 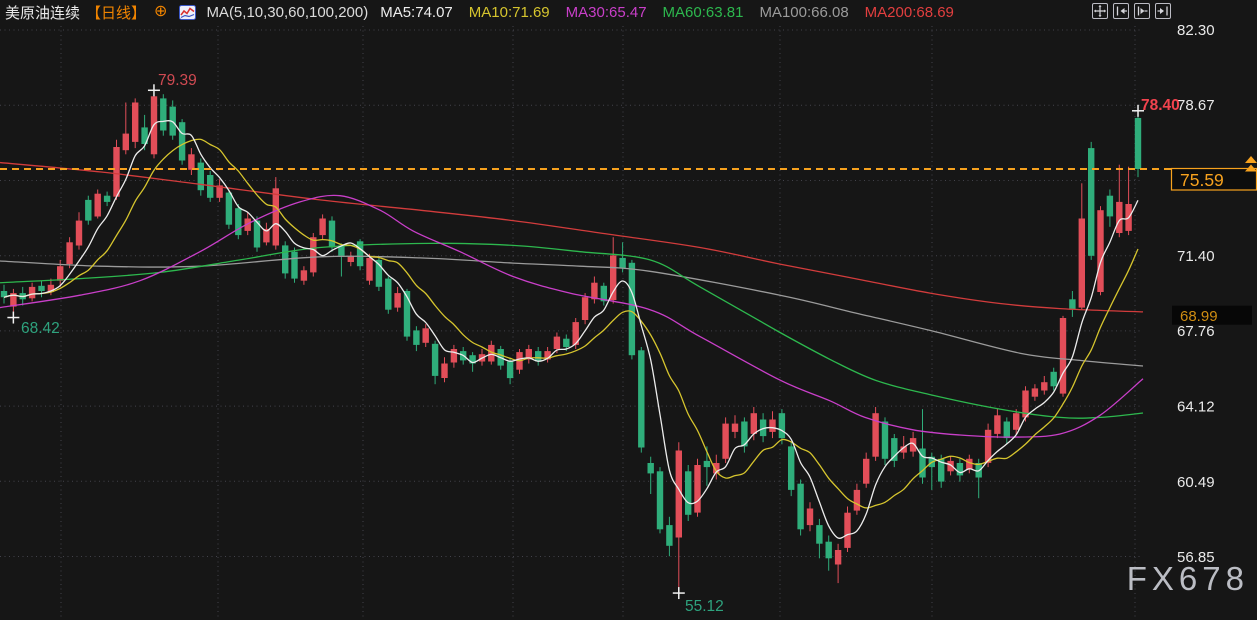 I want to click on ma-value-label: MA200:68.69, so click(x=909, y=12).